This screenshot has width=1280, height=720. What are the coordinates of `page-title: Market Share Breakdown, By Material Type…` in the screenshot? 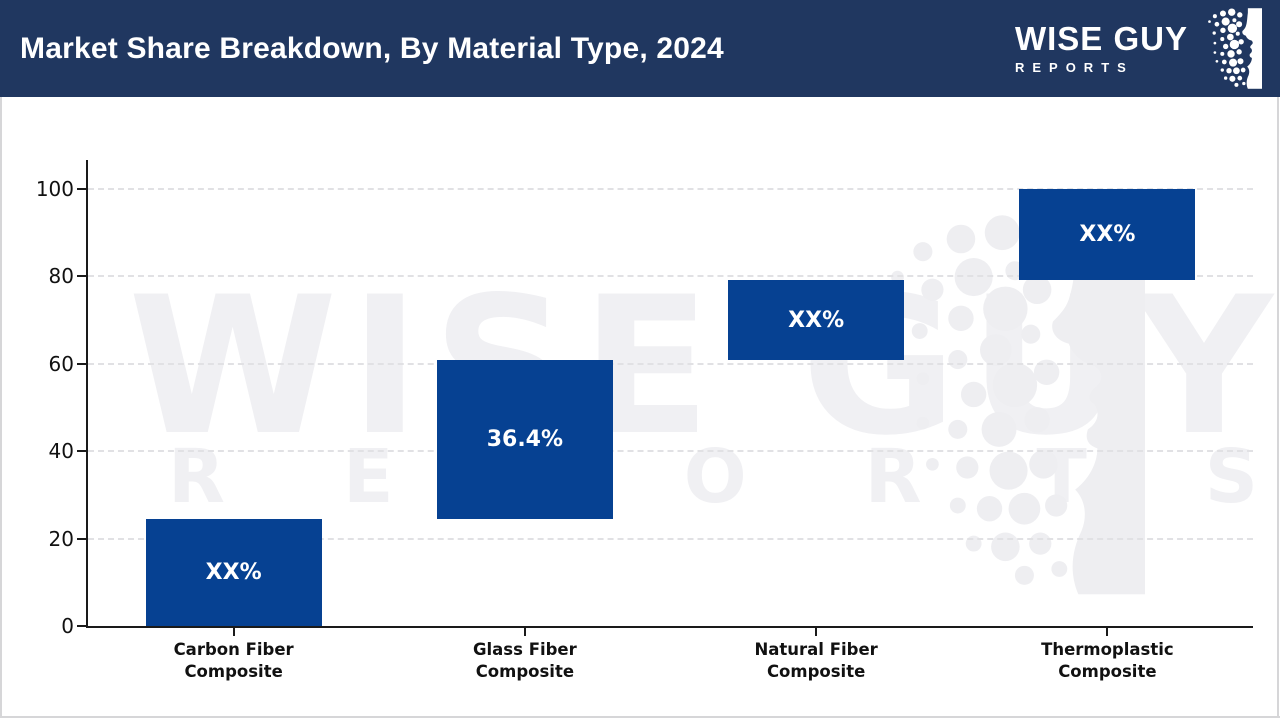 It's located at (372, 48).